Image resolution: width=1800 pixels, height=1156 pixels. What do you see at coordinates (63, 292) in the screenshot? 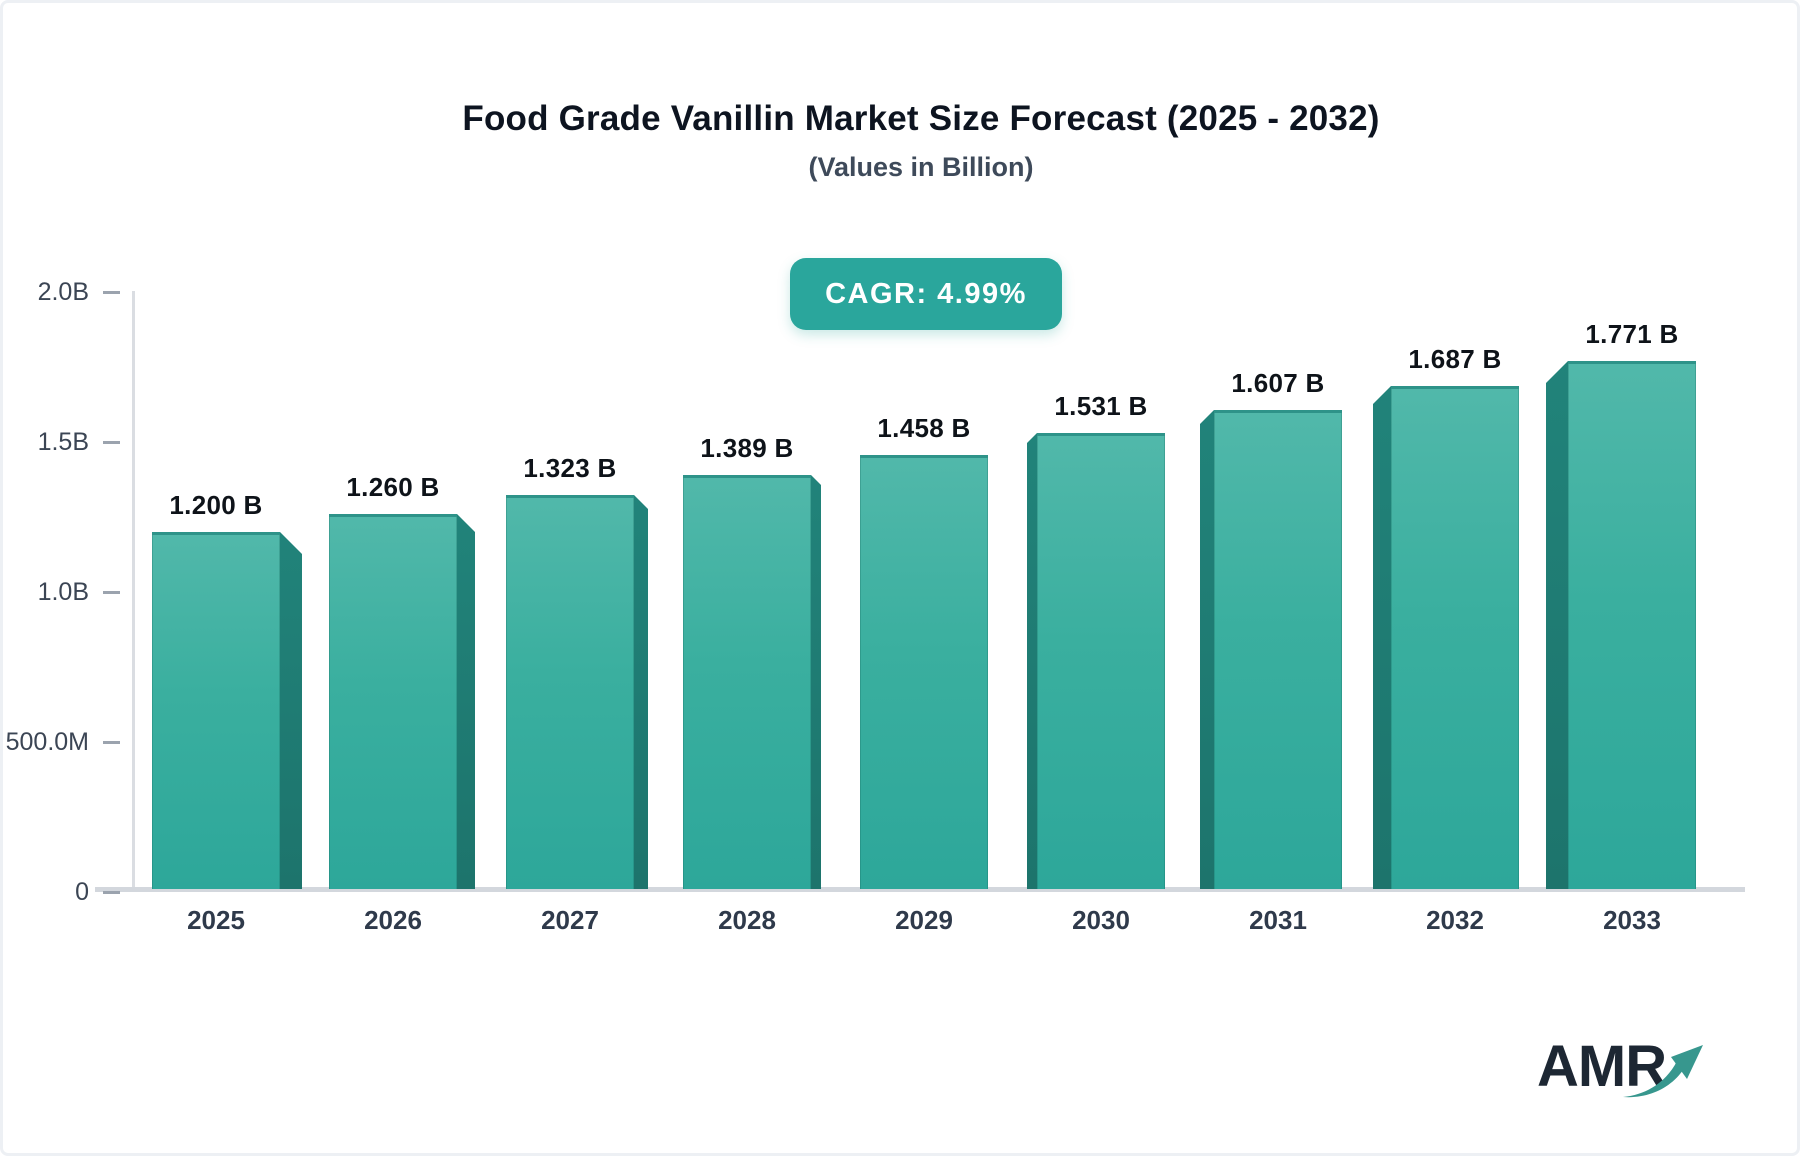
I see `y-axis-tick-label: 2.0B` at bounding box center [63, 292].